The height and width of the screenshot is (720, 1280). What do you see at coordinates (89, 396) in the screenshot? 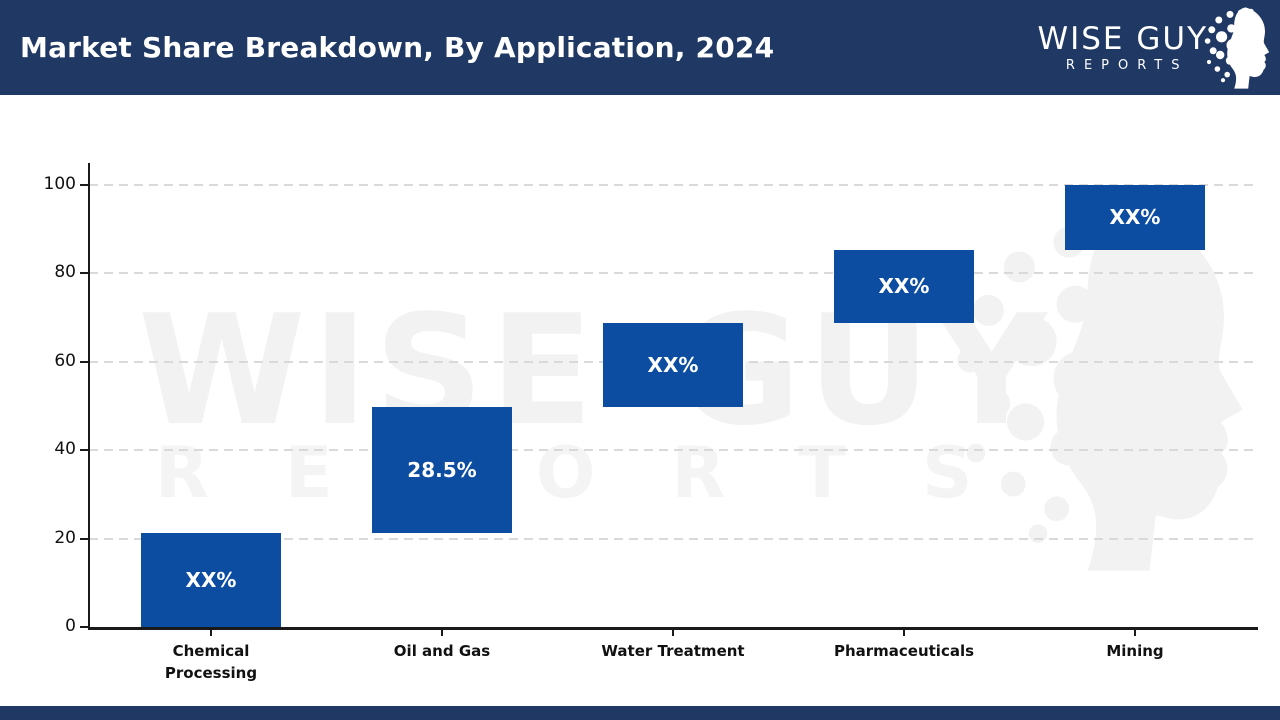
I see `y-axis-line` at bounding box center [89, 396].